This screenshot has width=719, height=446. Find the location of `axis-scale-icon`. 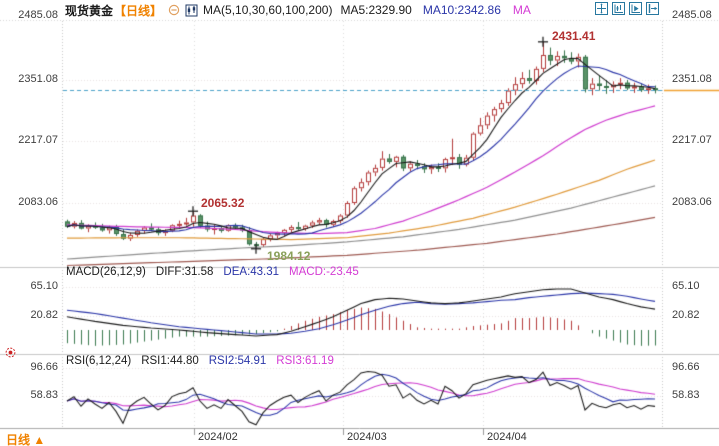

axis-scale-icon is located at coordinates (618, 8).